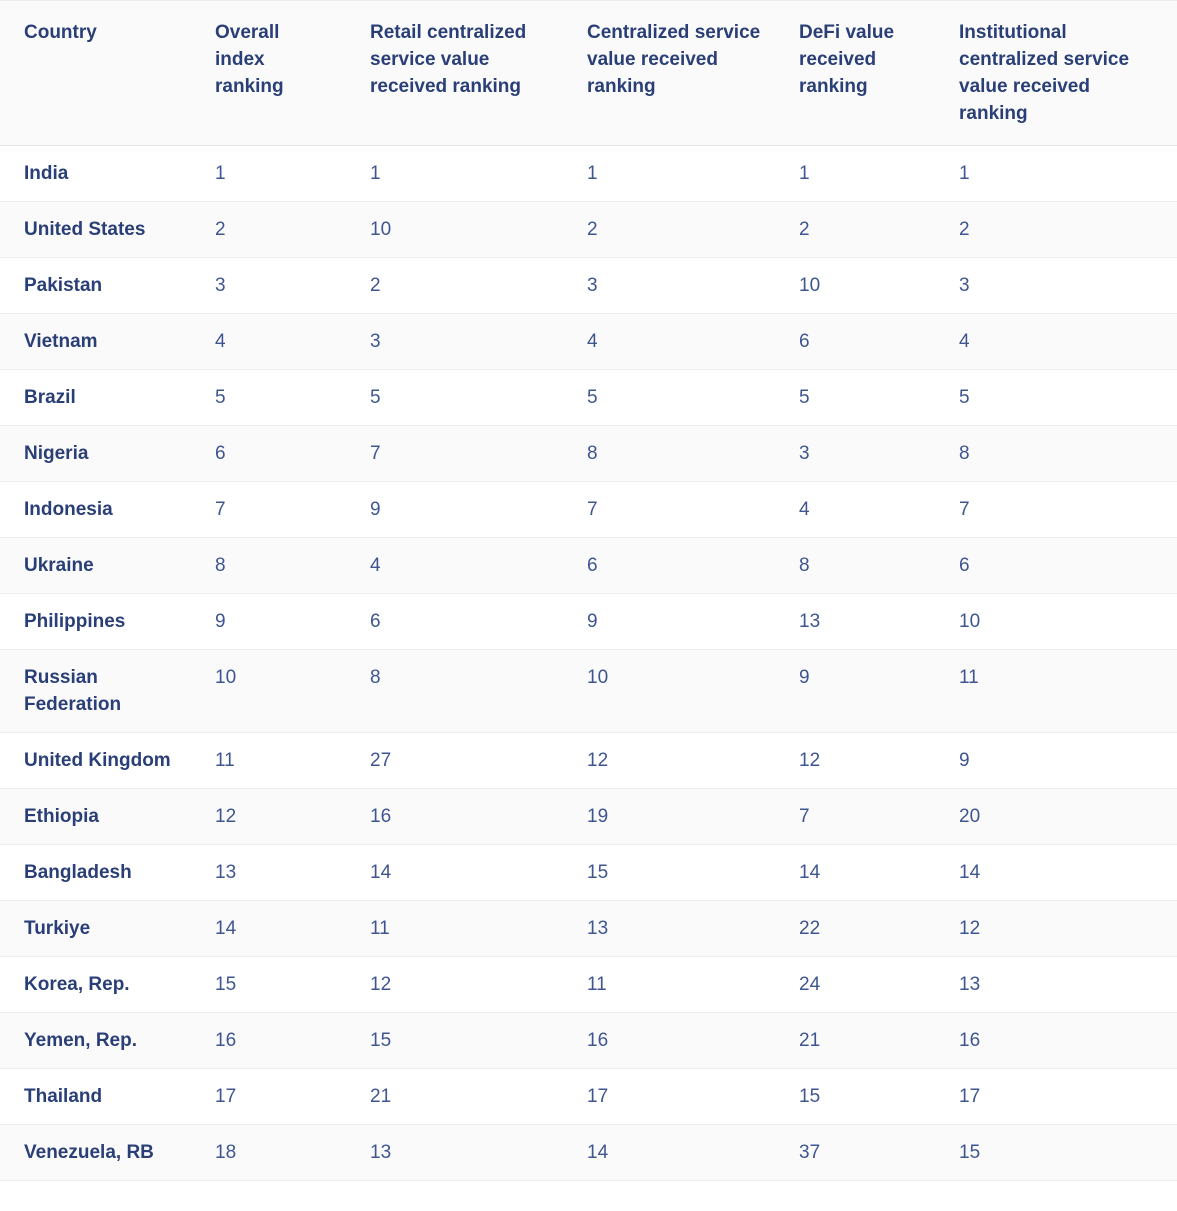 This screenshot has width=1177, height=1211. Describe the element at coordinates (856, 453) in the screenshot. I see `cell-defi-ranking: 3` at that location.